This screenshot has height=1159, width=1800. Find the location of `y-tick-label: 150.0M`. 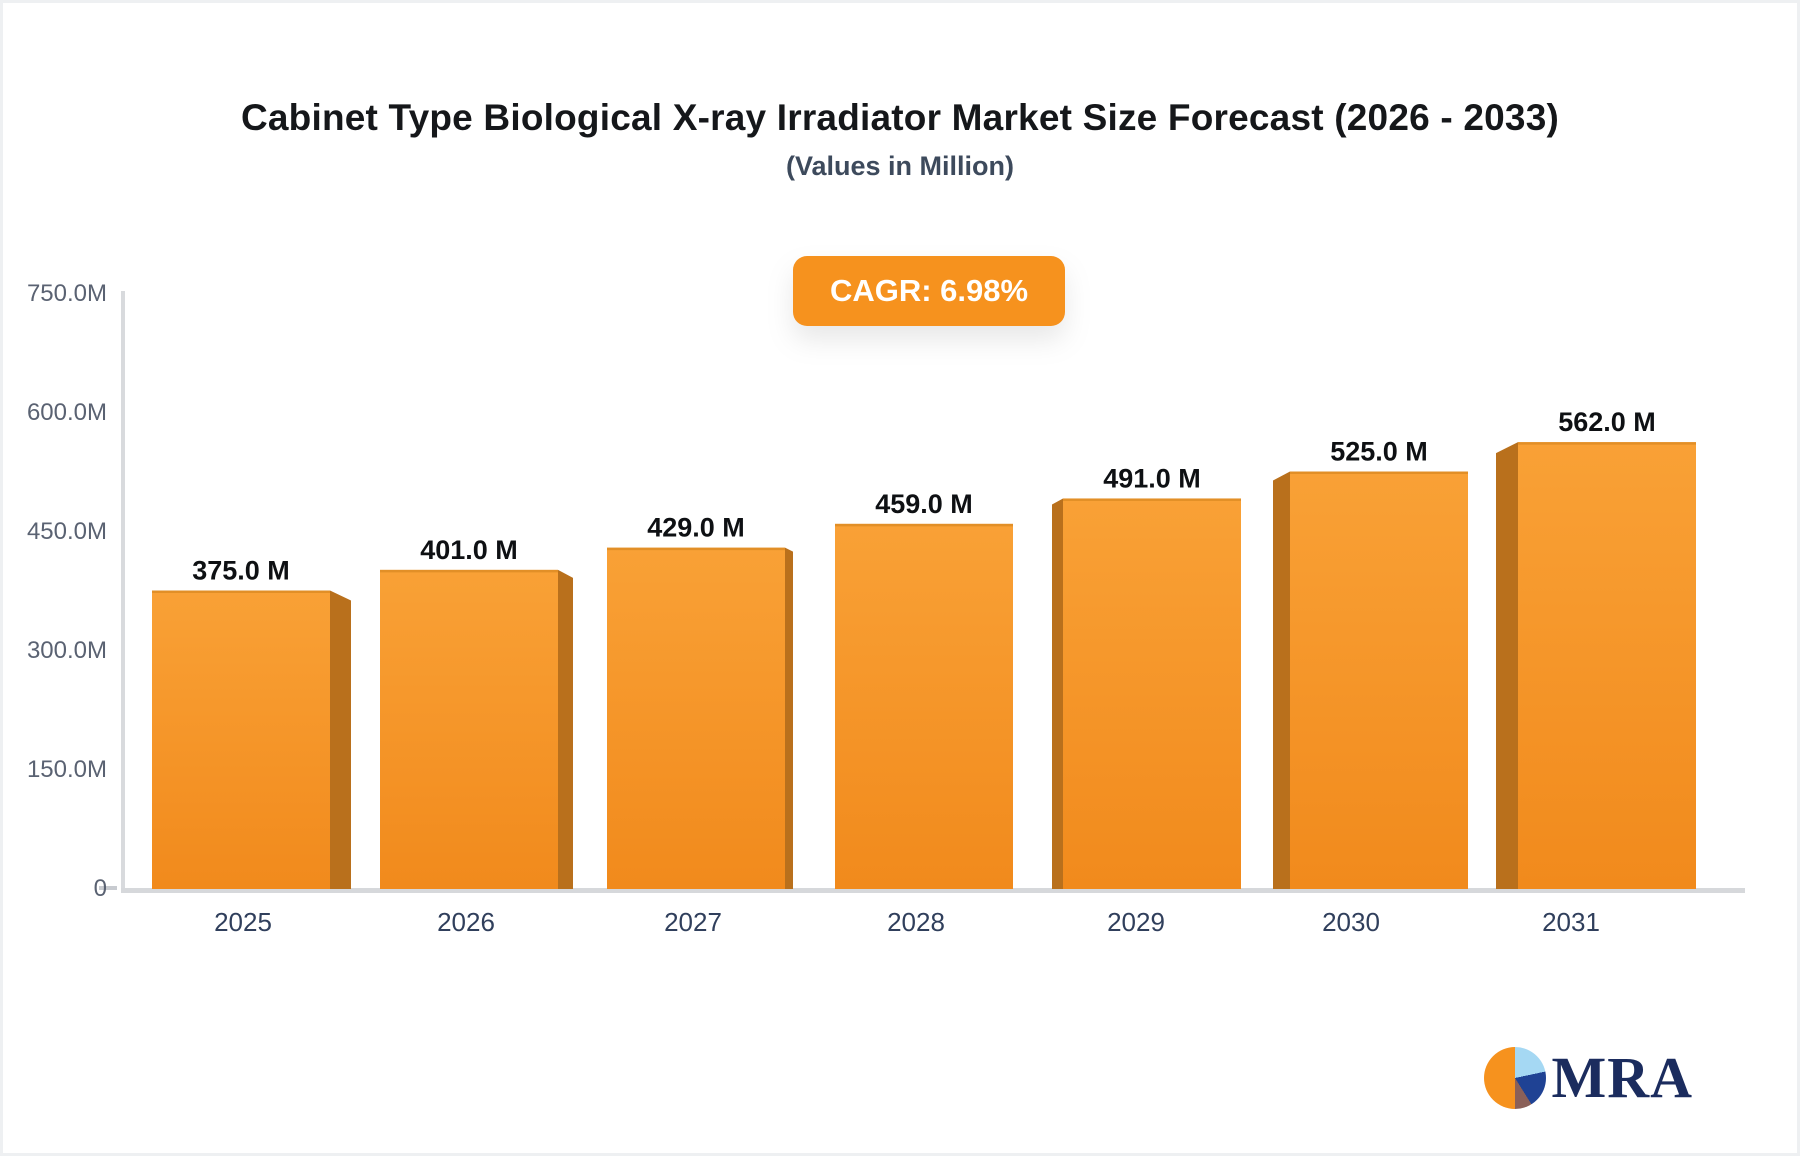

y-tick-label: 150.0M is located at coordinates (67, 769).